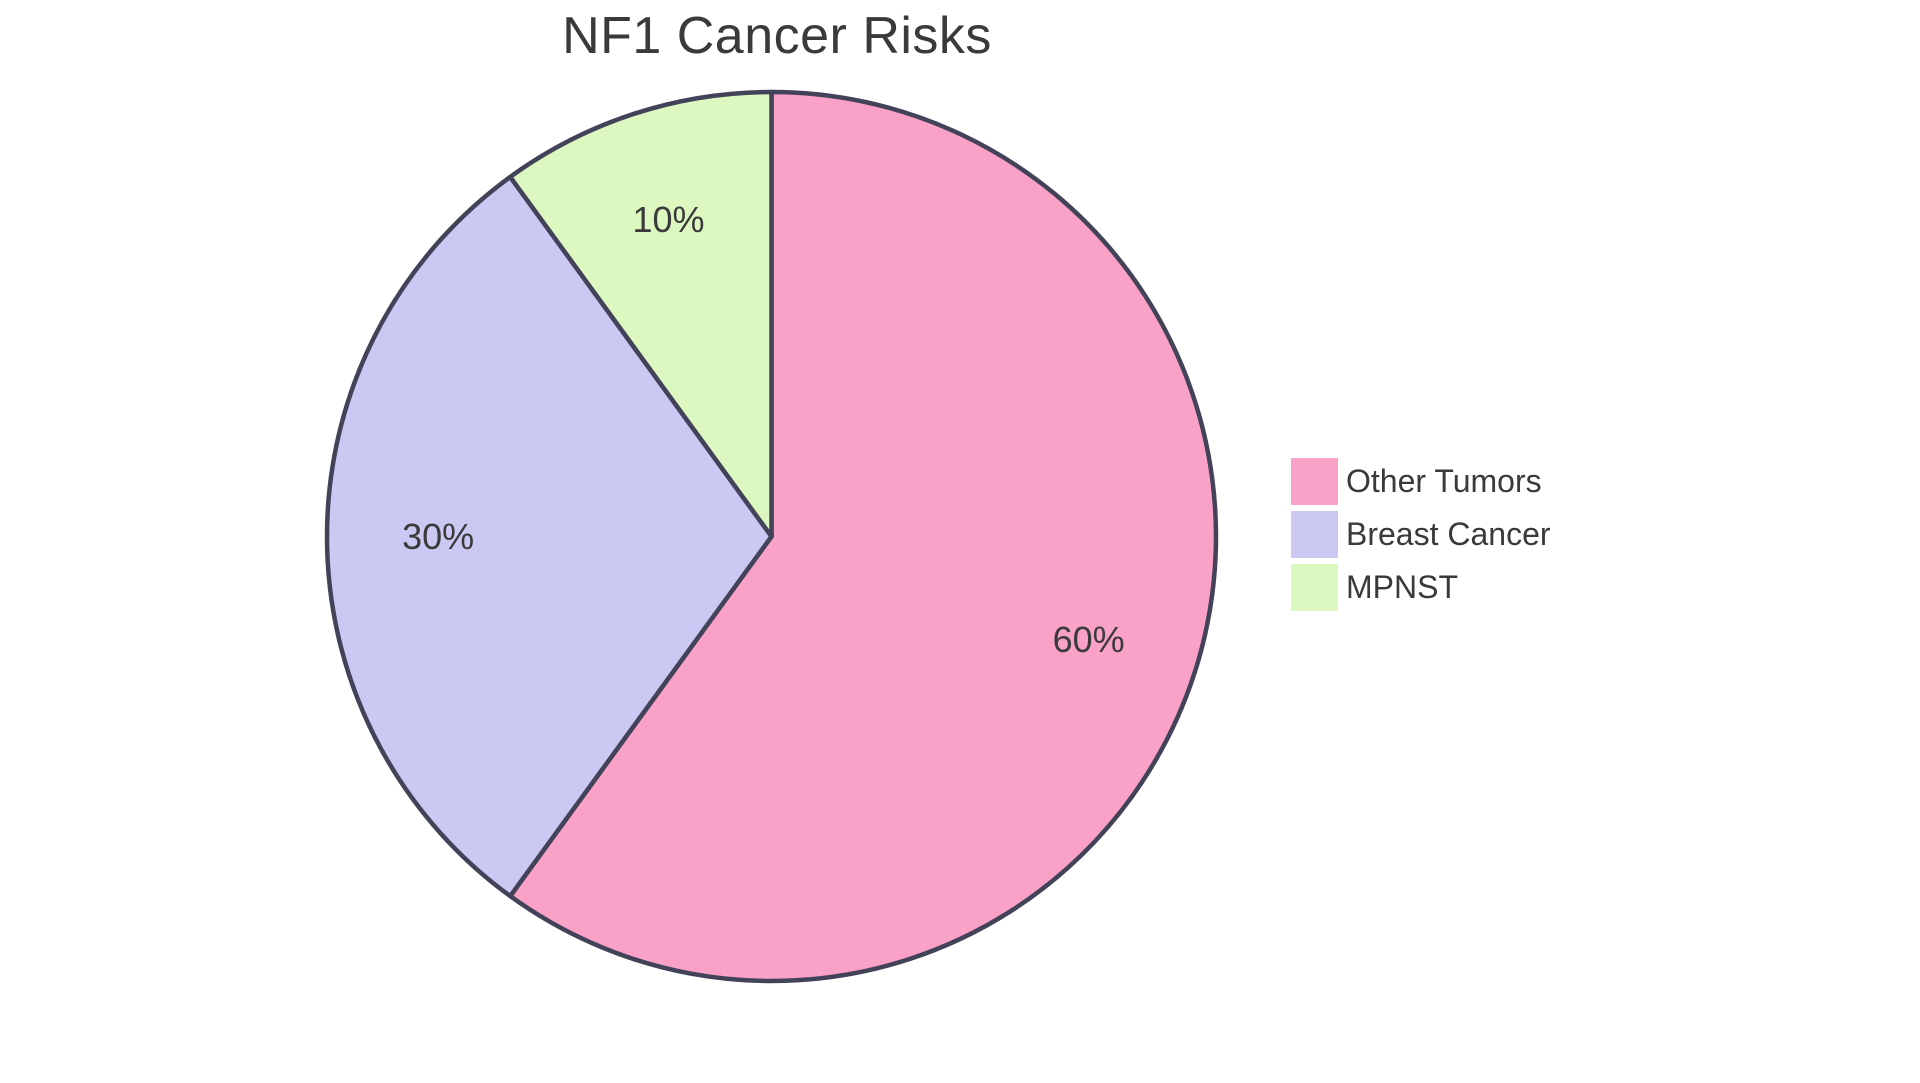  Describe the element at coordinates (1089, 639) in the screenshot. I see `pie-slice-pct-label-other-tumors: 60%` at that location.